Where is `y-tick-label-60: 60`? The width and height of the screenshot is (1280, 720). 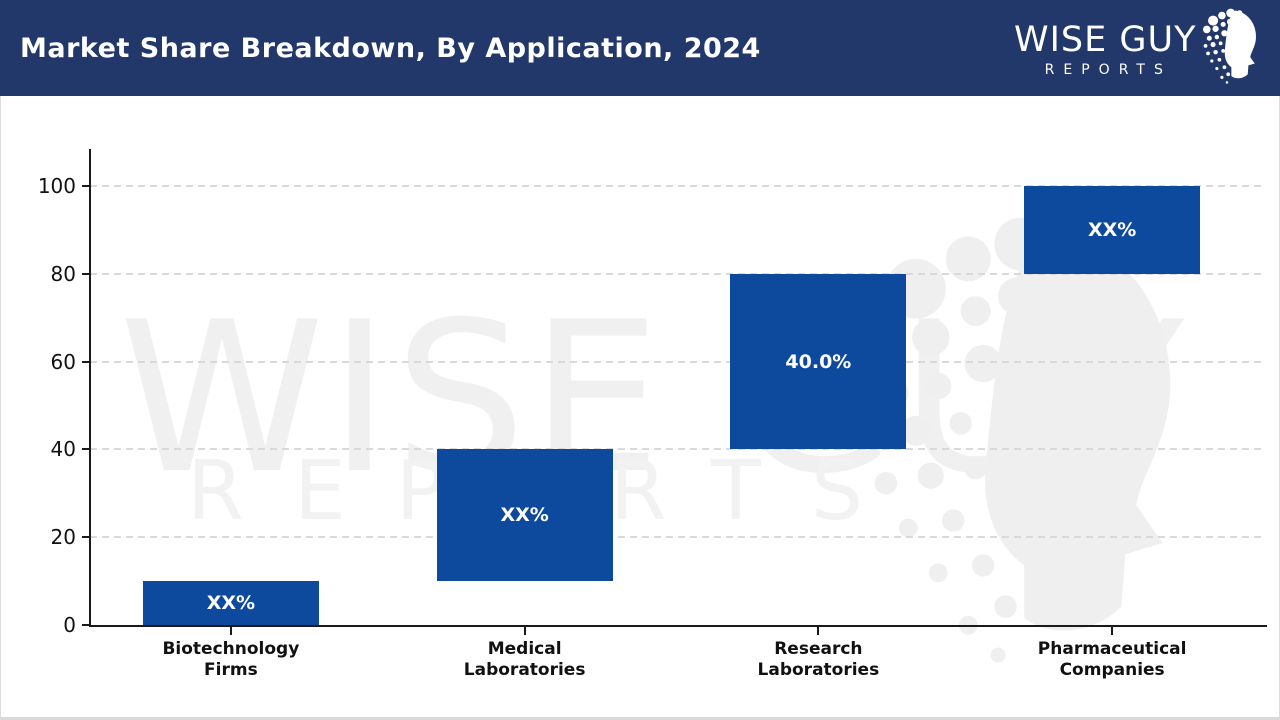 y-tick-label-60: 60 is located at coordinates (63, 361).